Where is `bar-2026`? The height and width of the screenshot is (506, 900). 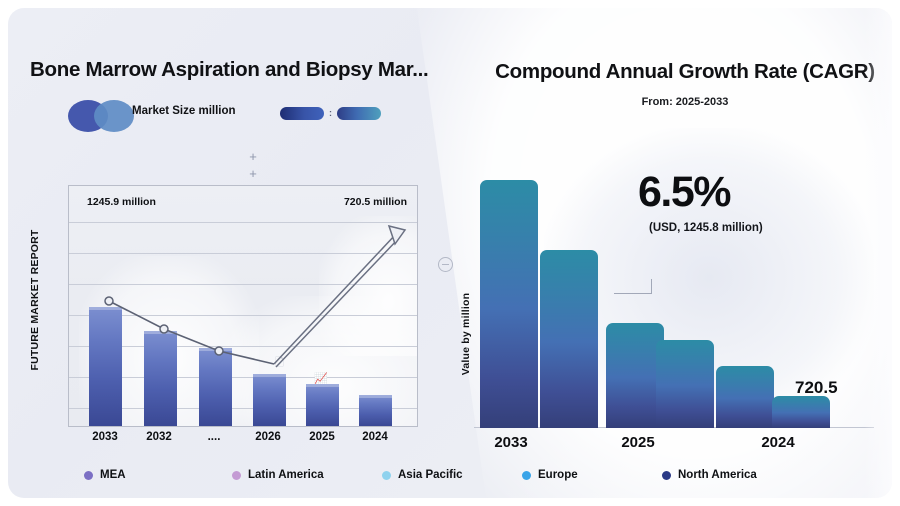
bar-2026 is located at coordinates (269, 400).